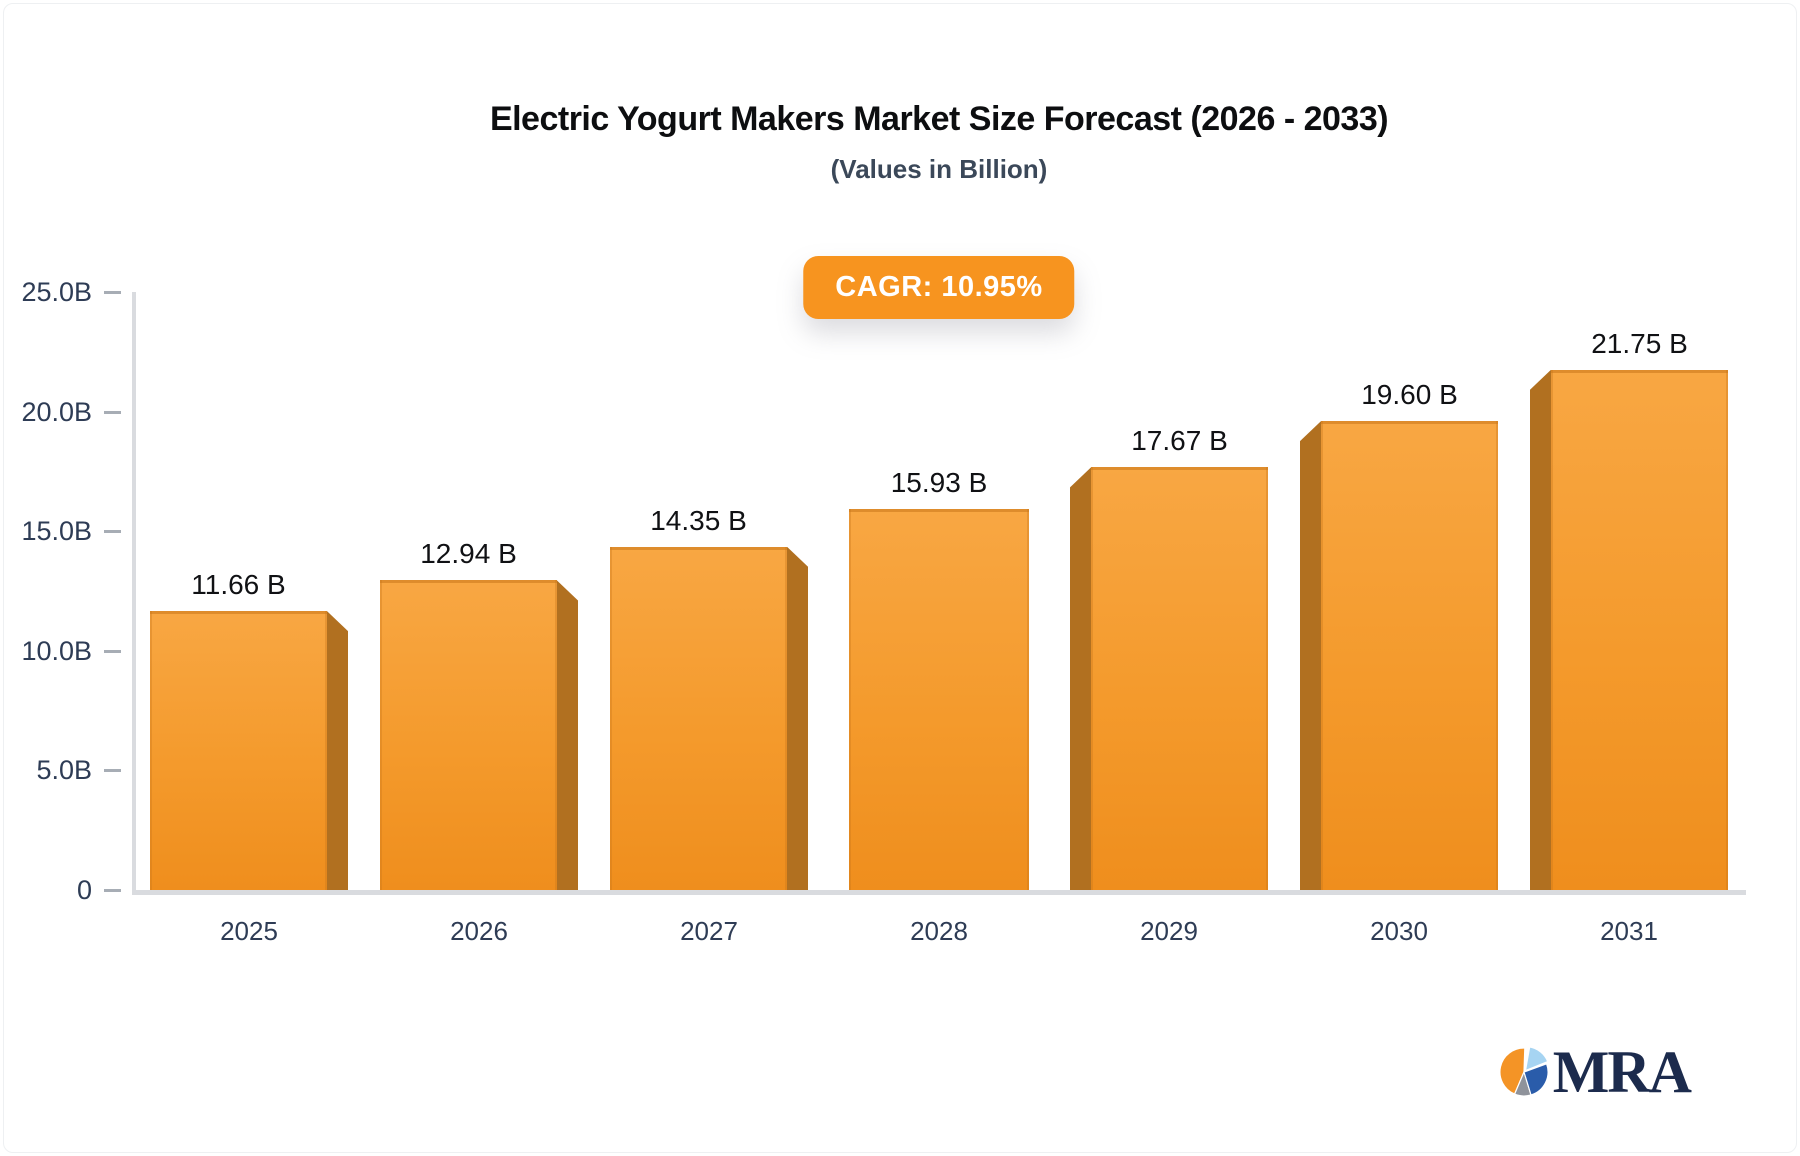 The image size is (1800, 1156). I want to click on bar-slot: 15.93 B 2028, so click(939, 619).